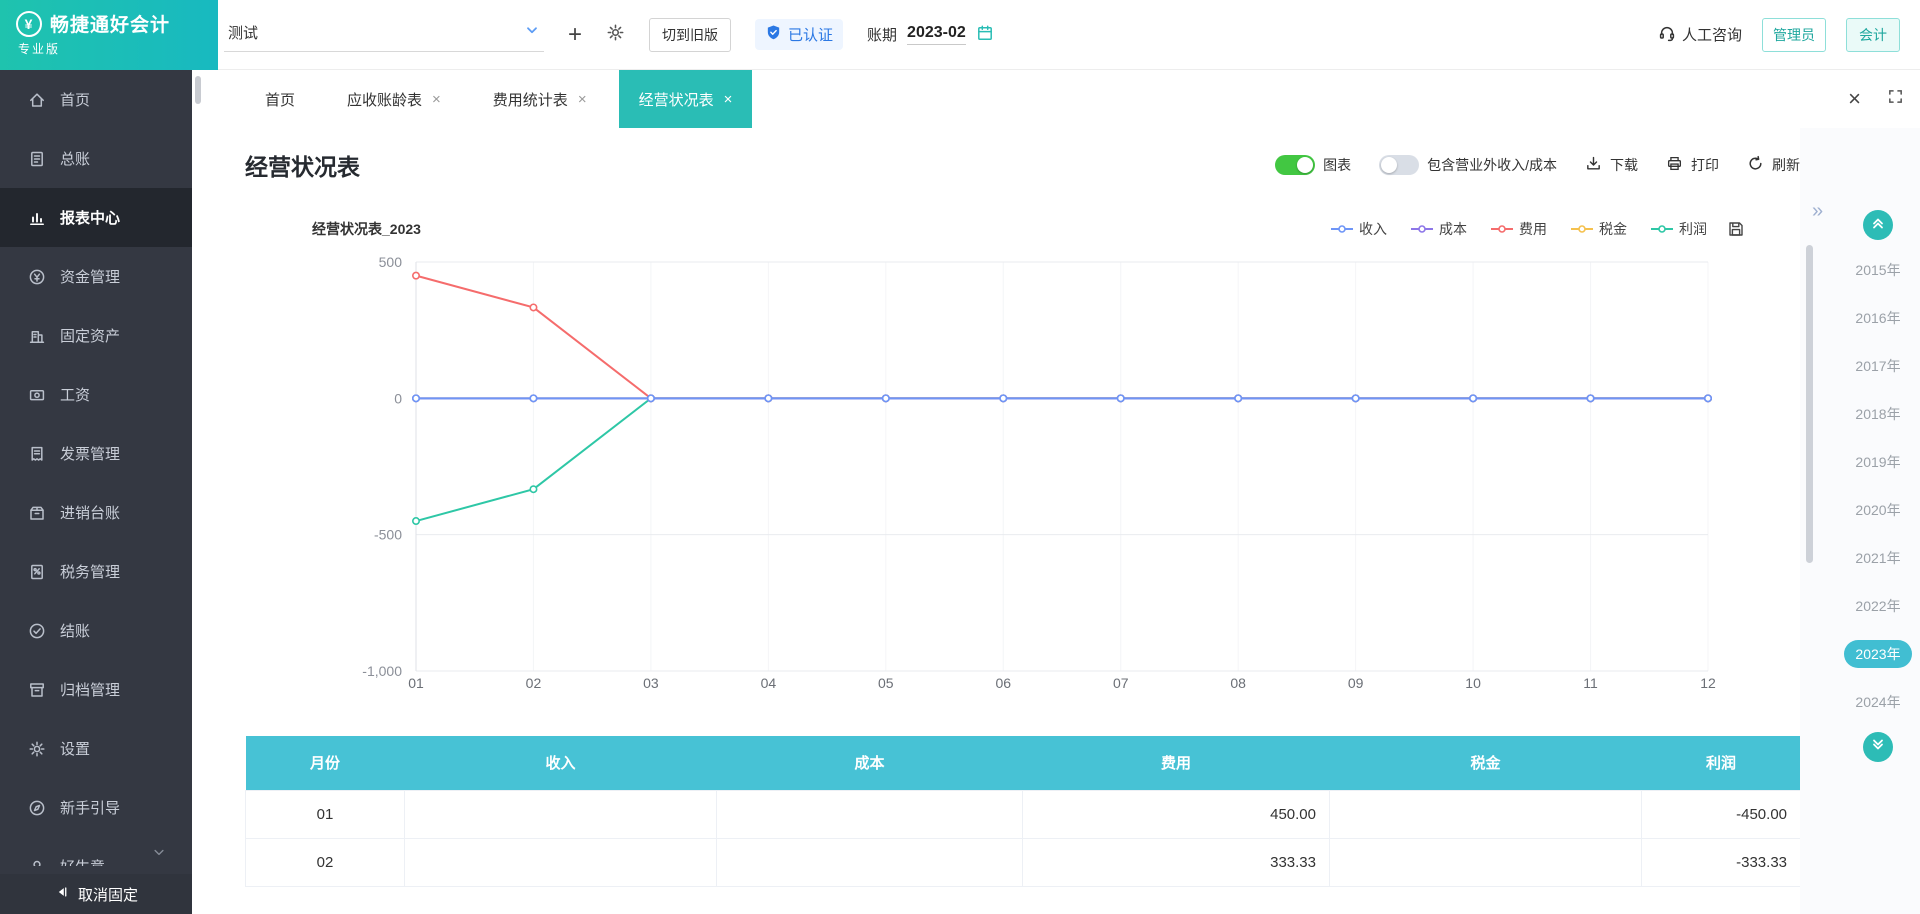 The height and width of the screenshot is (914, 1920). Describe the element at coordinates (1599, 229) in the screenshot. I see `legend-item: 税金` at that location.